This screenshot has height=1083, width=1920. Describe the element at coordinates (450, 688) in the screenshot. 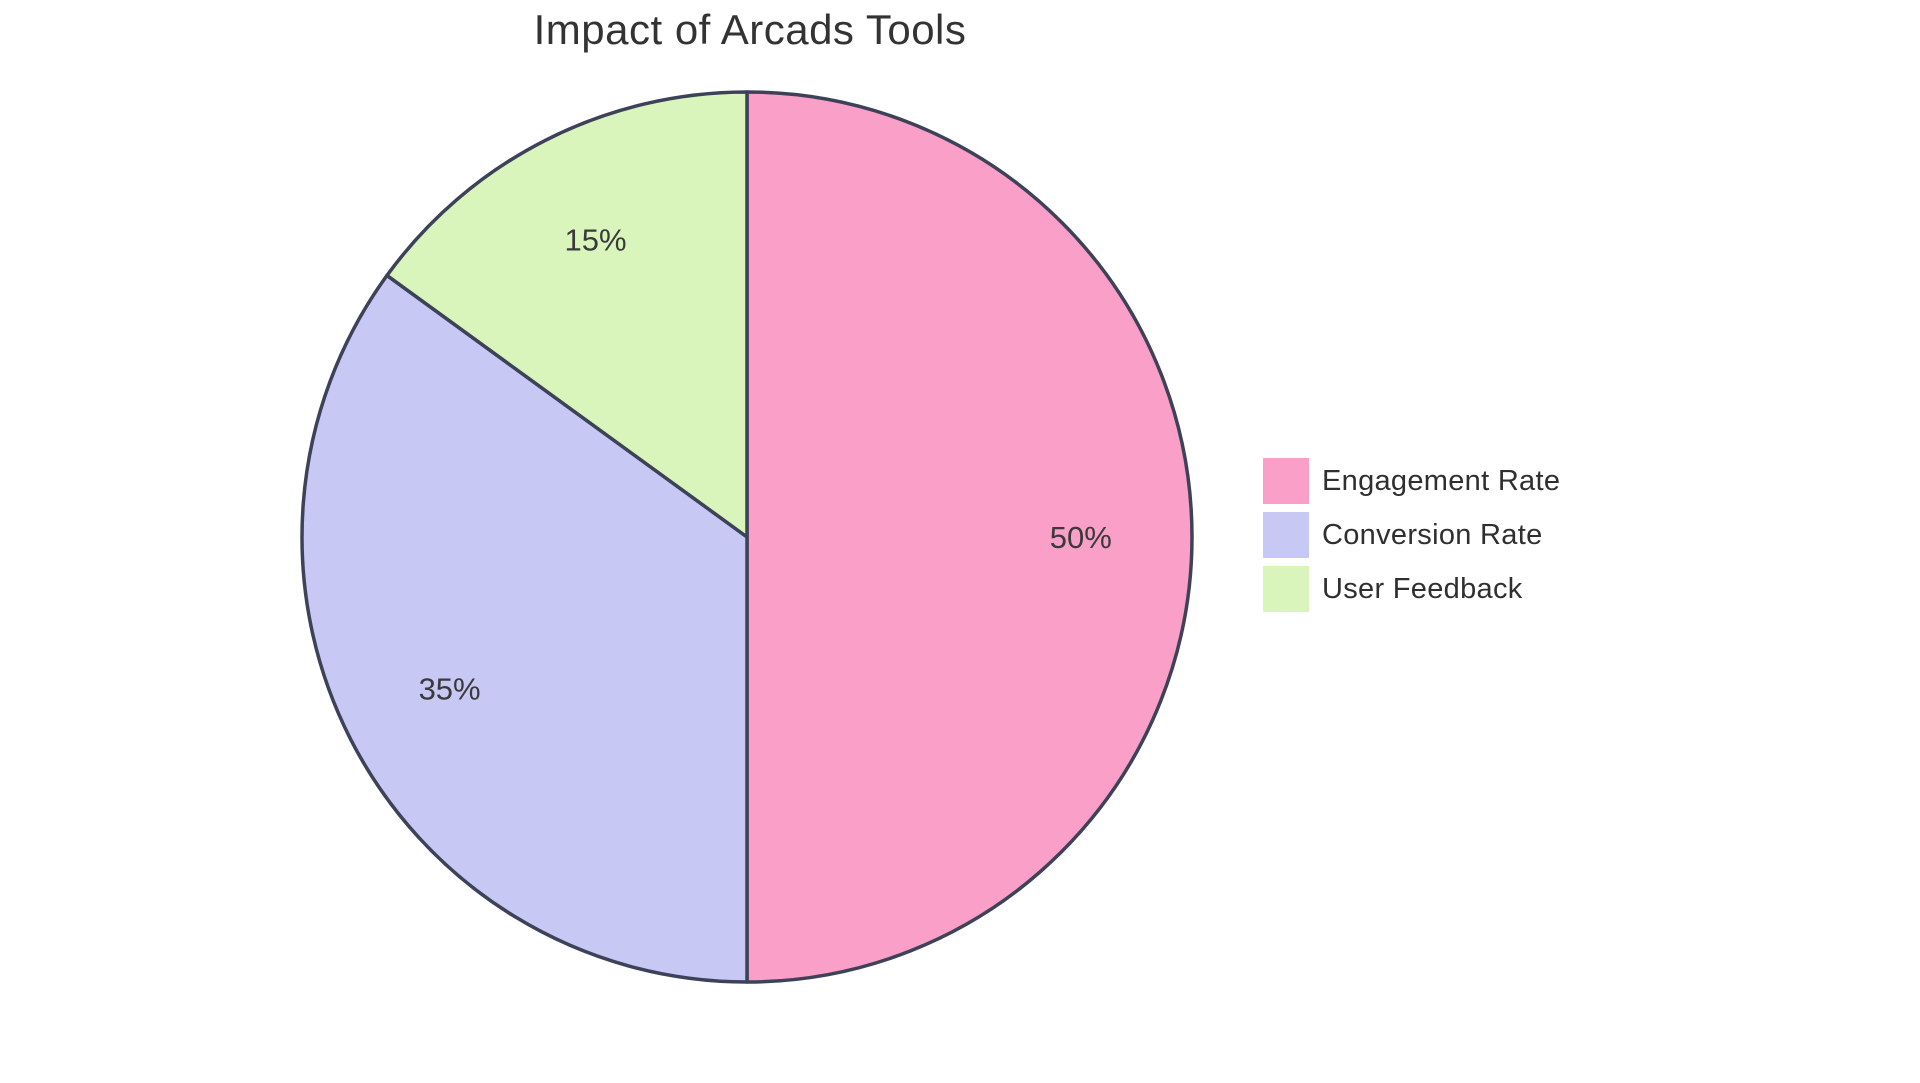

I see `pie-slice-label: 35%` at that location.